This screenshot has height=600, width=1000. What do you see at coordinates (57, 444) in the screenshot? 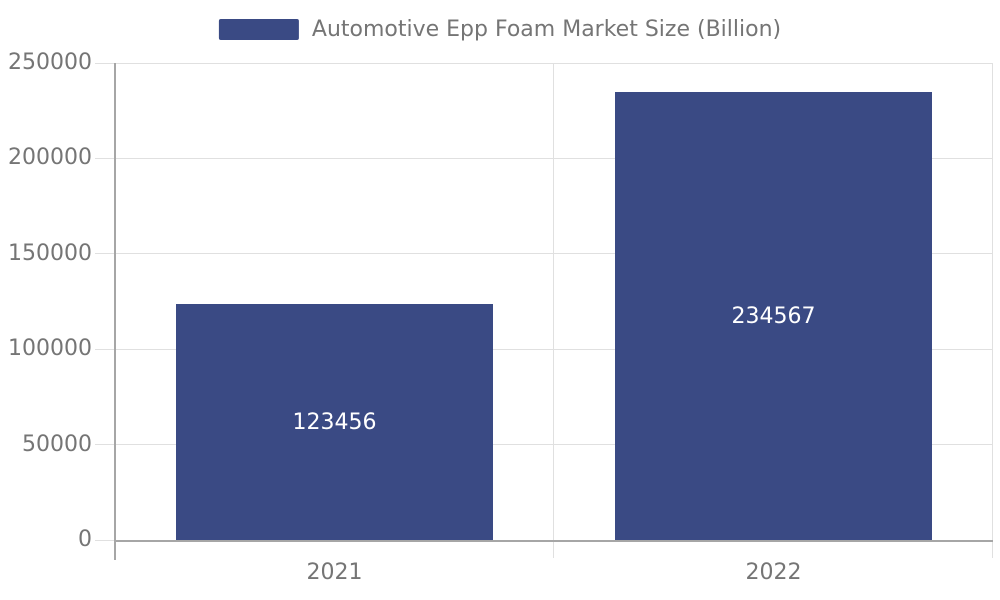
I see `y-tick-label: 50000` at bounding box center [57, 444].